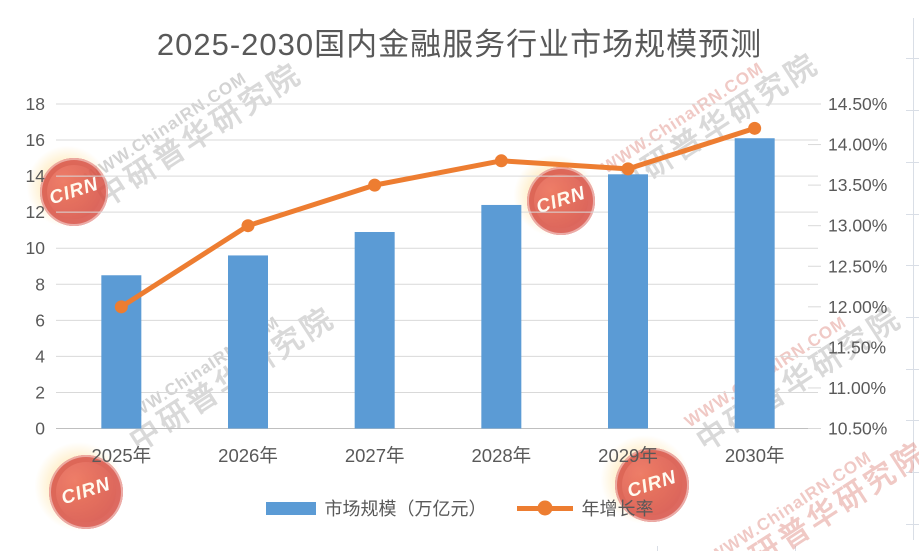 The image size is (919, 551). I want to click on growth-point-2027年, so click(375, 185).